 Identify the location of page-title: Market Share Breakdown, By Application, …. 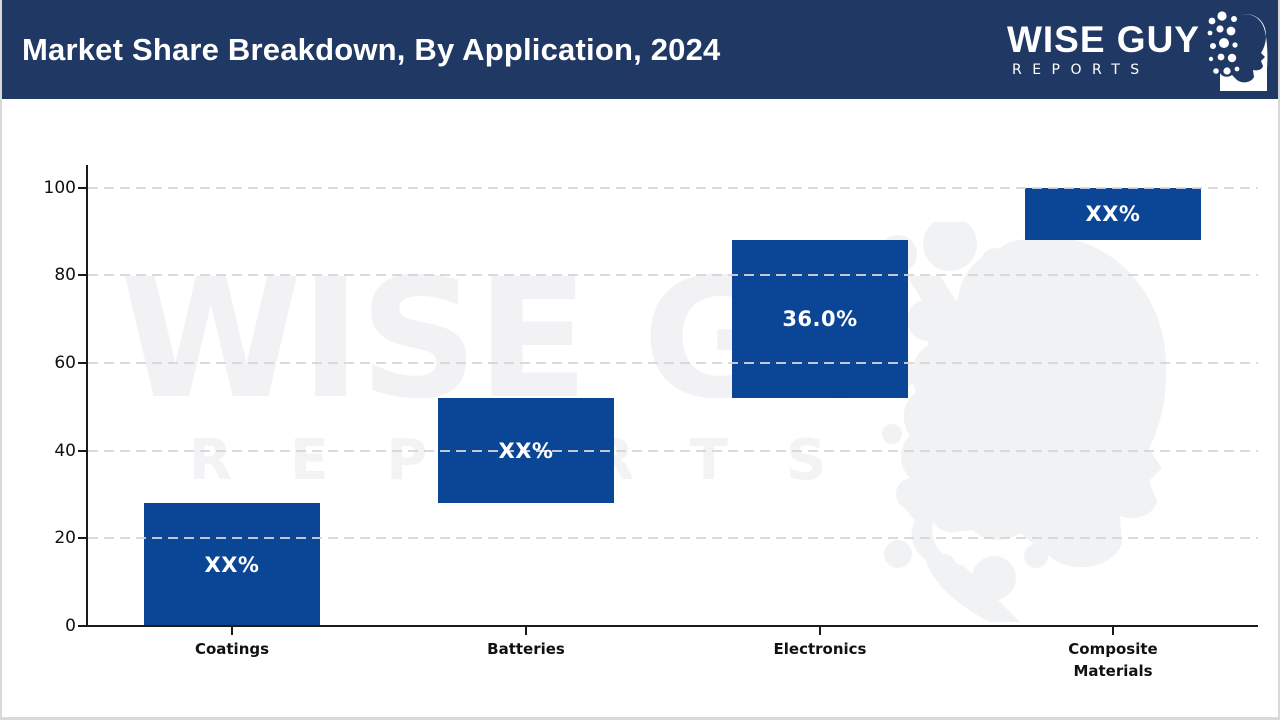
(371, 49).